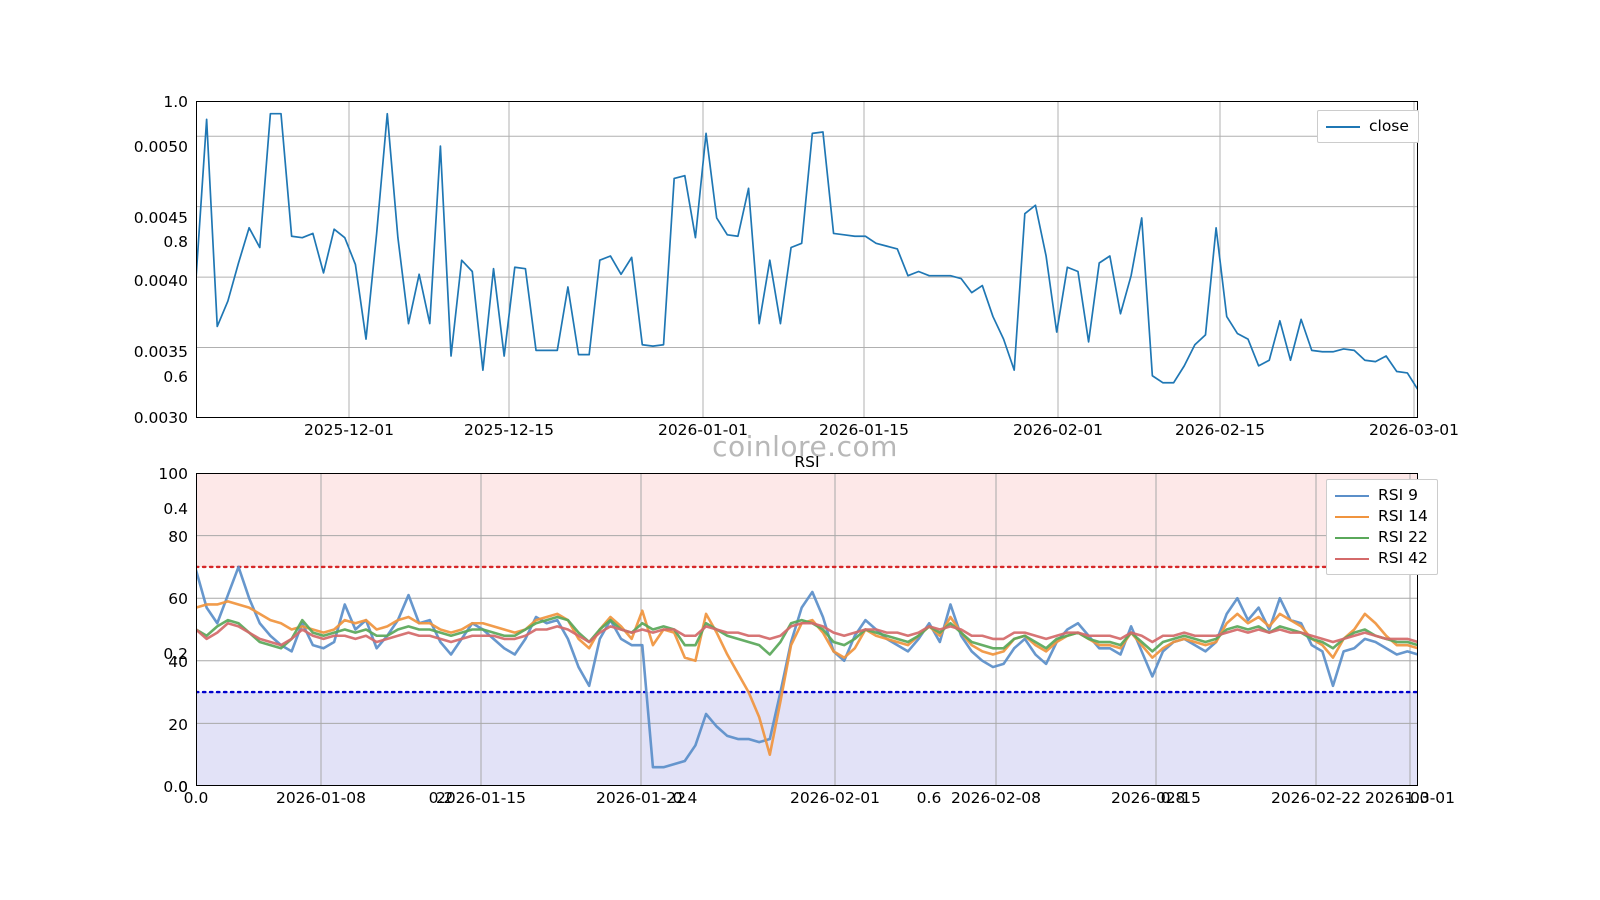  Describe the element at coordinates (173, 474) in the screenshot. I see `rsi-ytick-0: 100` at that location.